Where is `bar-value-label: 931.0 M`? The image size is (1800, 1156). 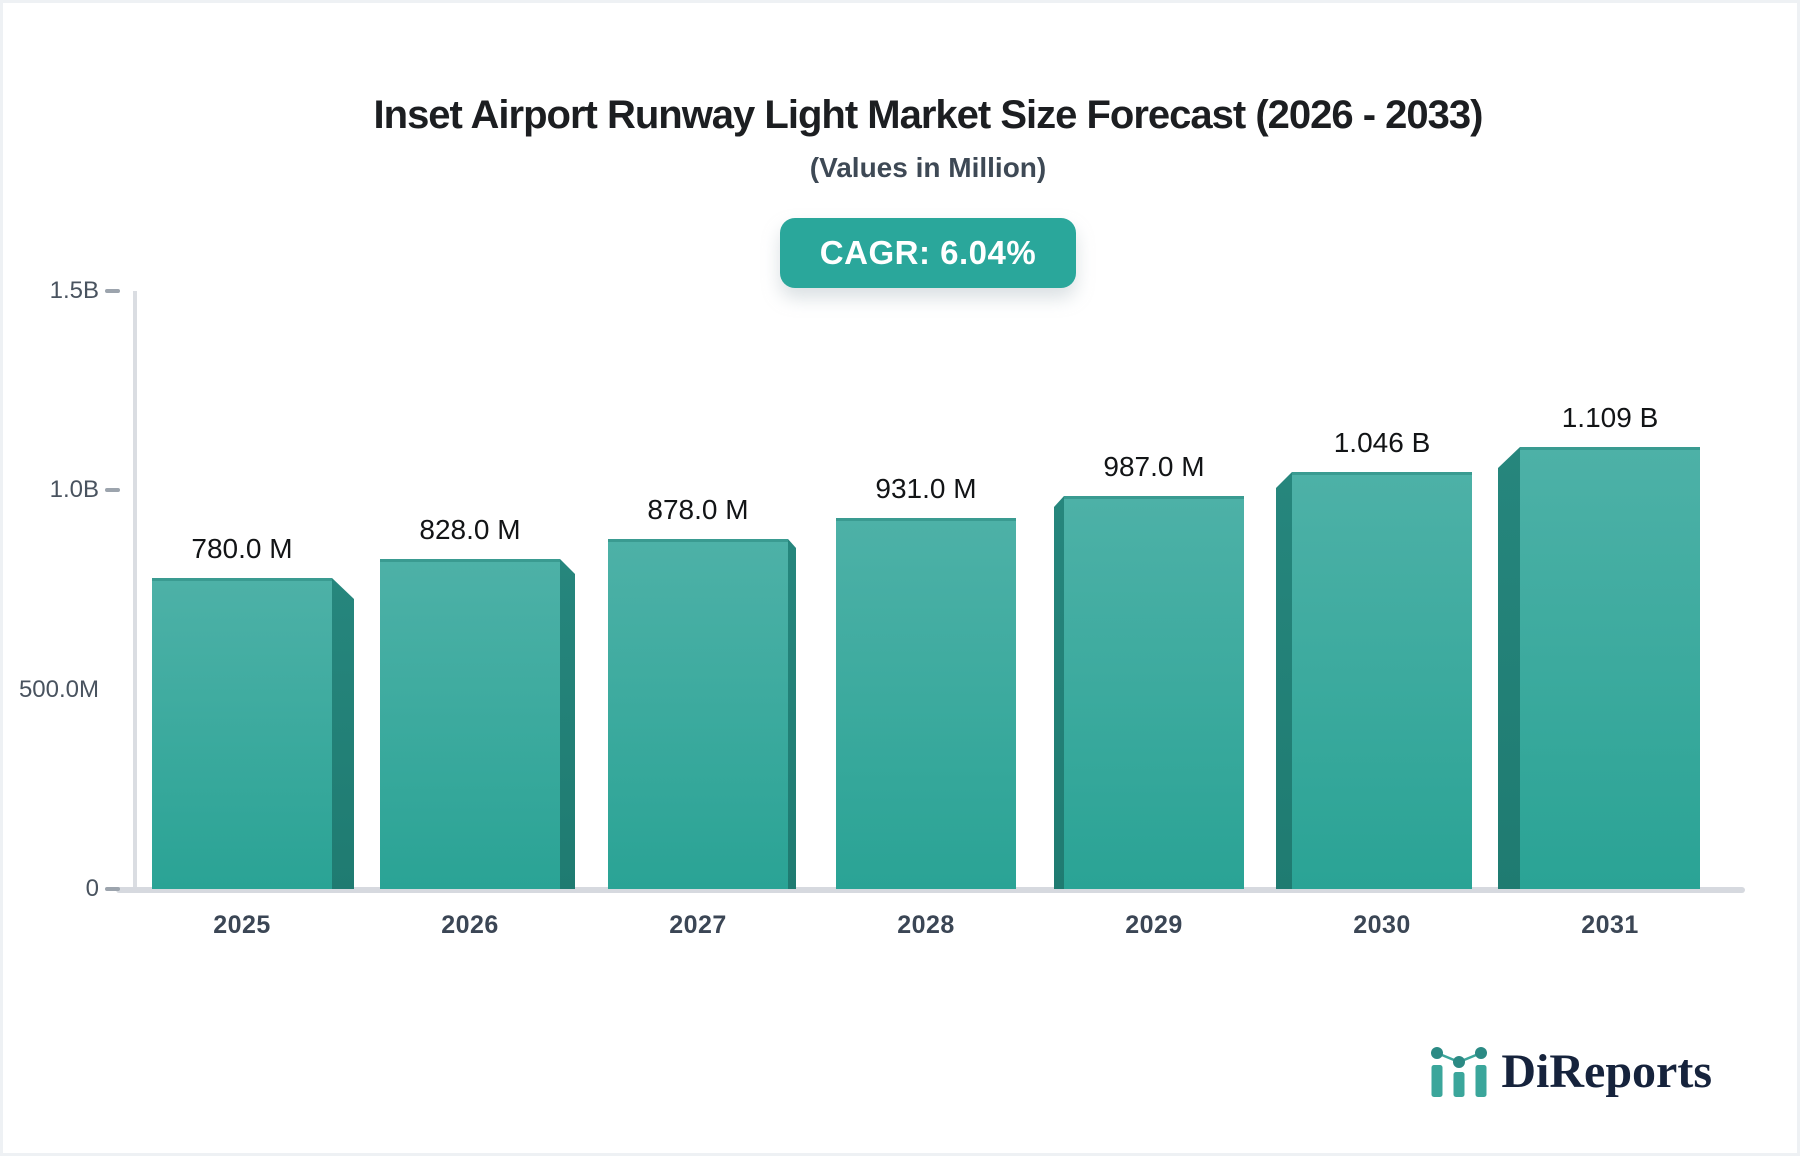 bar-value-label: 931.0 M is located at coordinates (926, 488).